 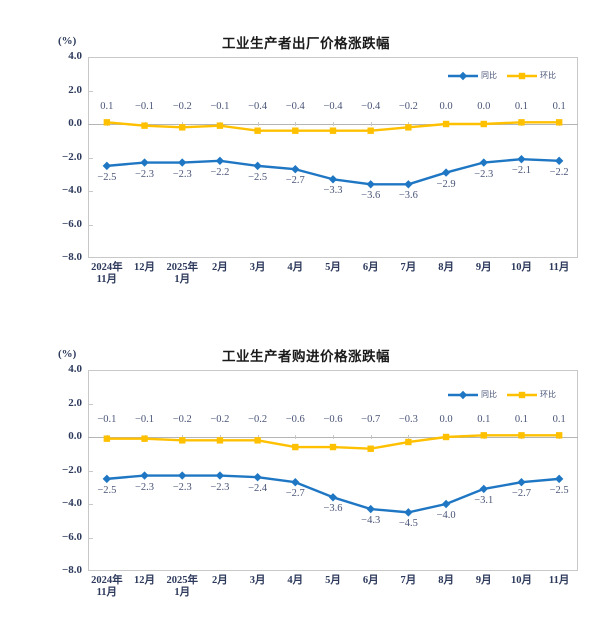 I want to click on legend-label: 环比, so click(x=548, y=75).